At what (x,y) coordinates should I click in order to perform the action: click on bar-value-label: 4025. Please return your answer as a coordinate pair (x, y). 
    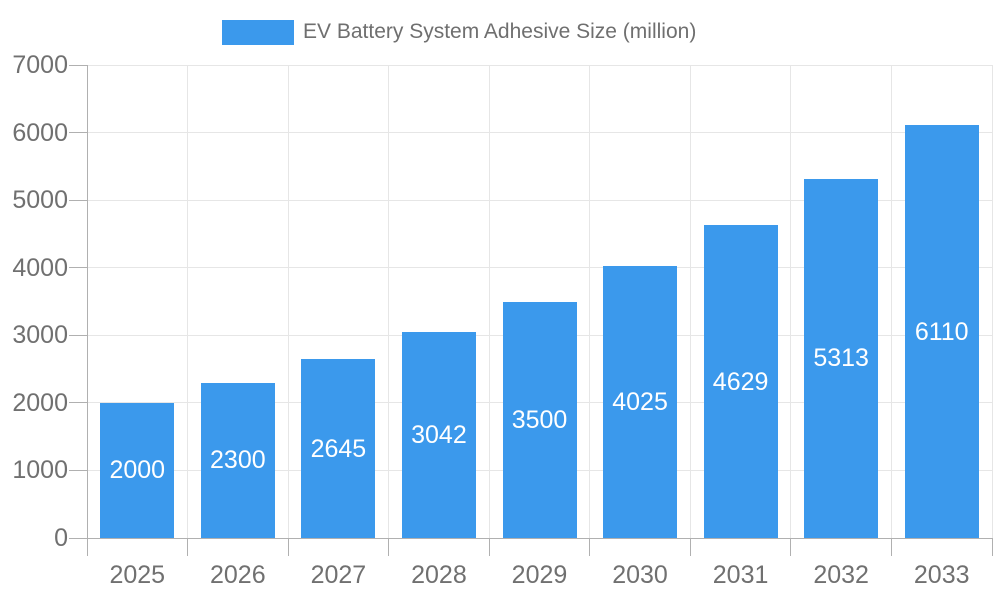
    Looking at the image, I should click on (640, 402).